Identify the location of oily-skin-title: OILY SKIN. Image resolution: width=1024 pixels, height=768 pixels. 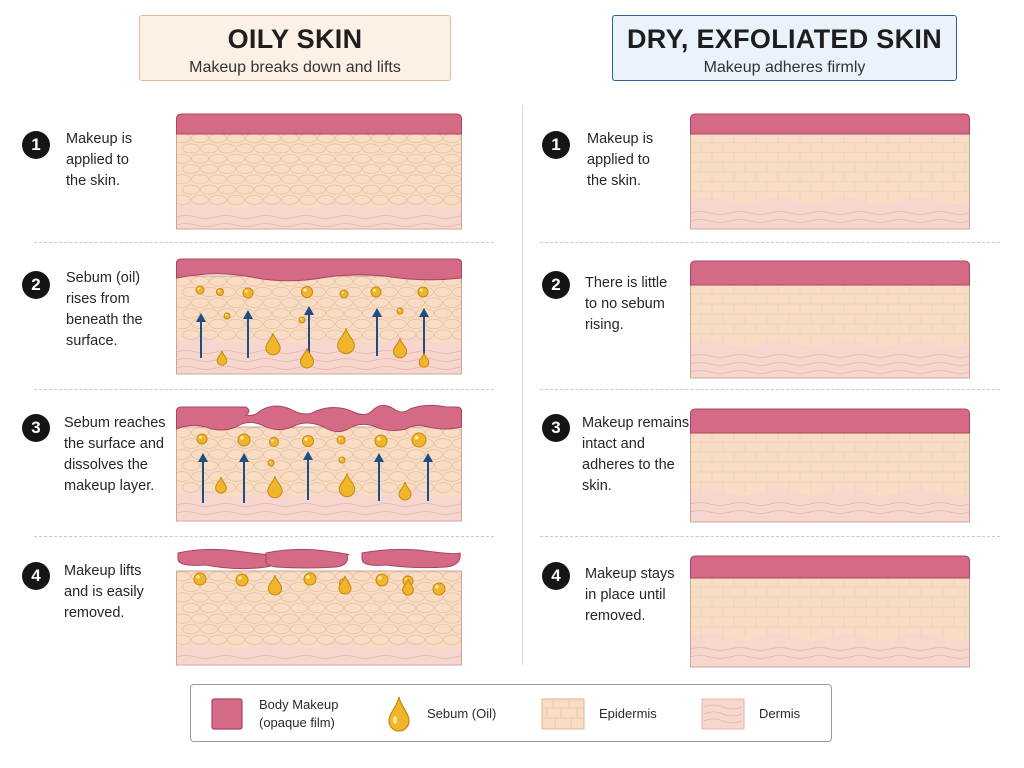
(295, 39).